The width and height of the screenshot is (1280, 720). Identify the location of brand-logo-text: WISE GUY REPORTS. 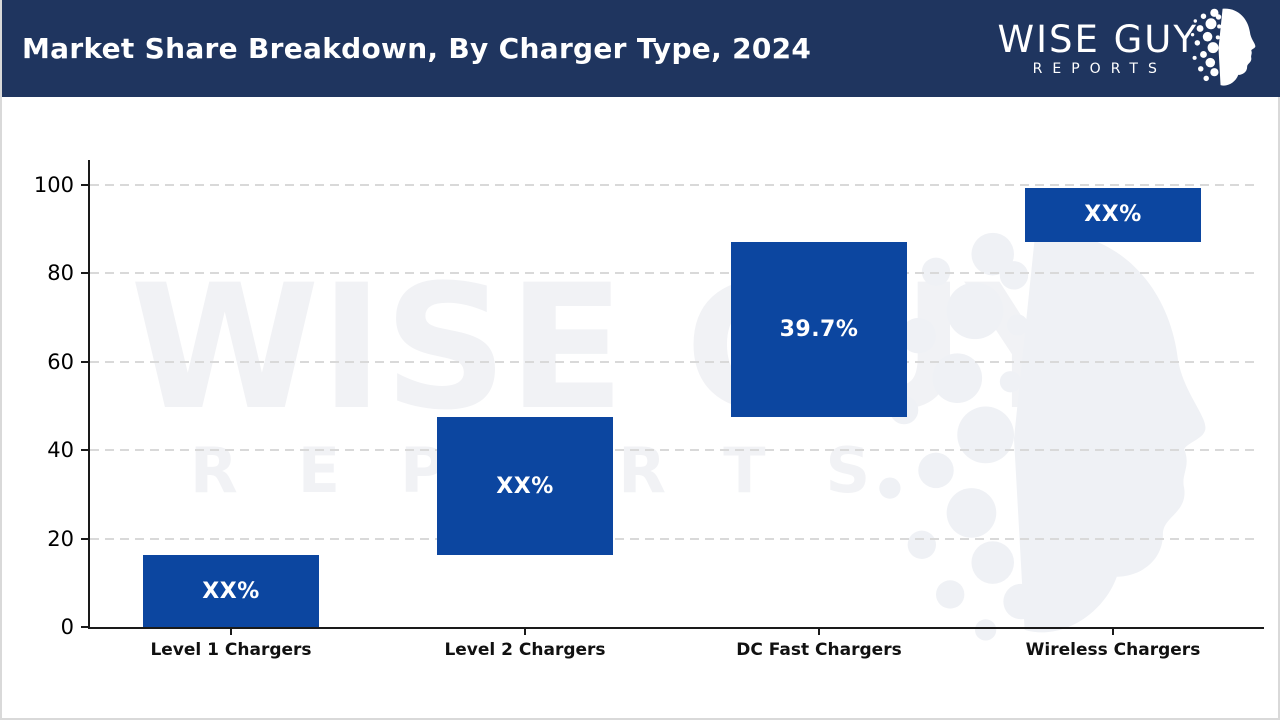
(1097, 47).